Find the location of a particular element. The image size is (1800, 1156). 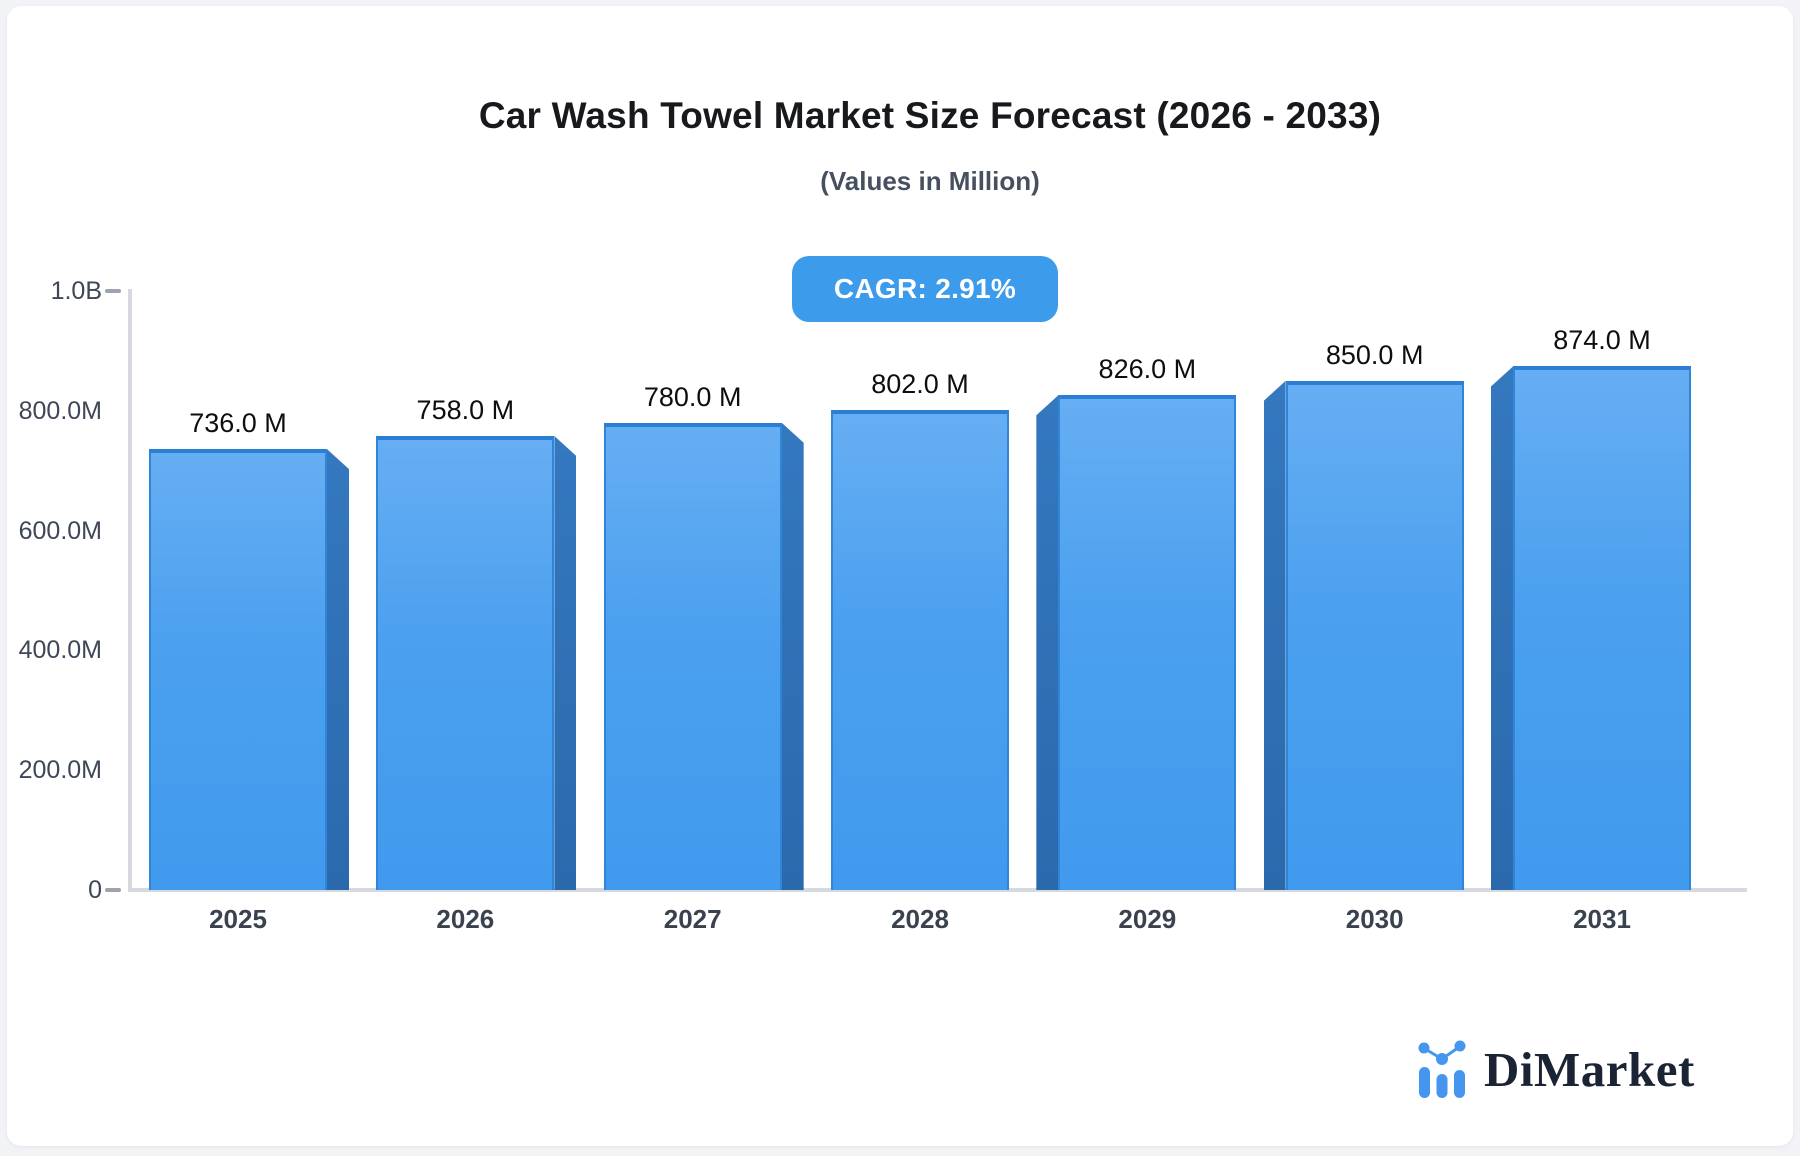

x-axis-label: 2025 is located at coordinates (238, 919).